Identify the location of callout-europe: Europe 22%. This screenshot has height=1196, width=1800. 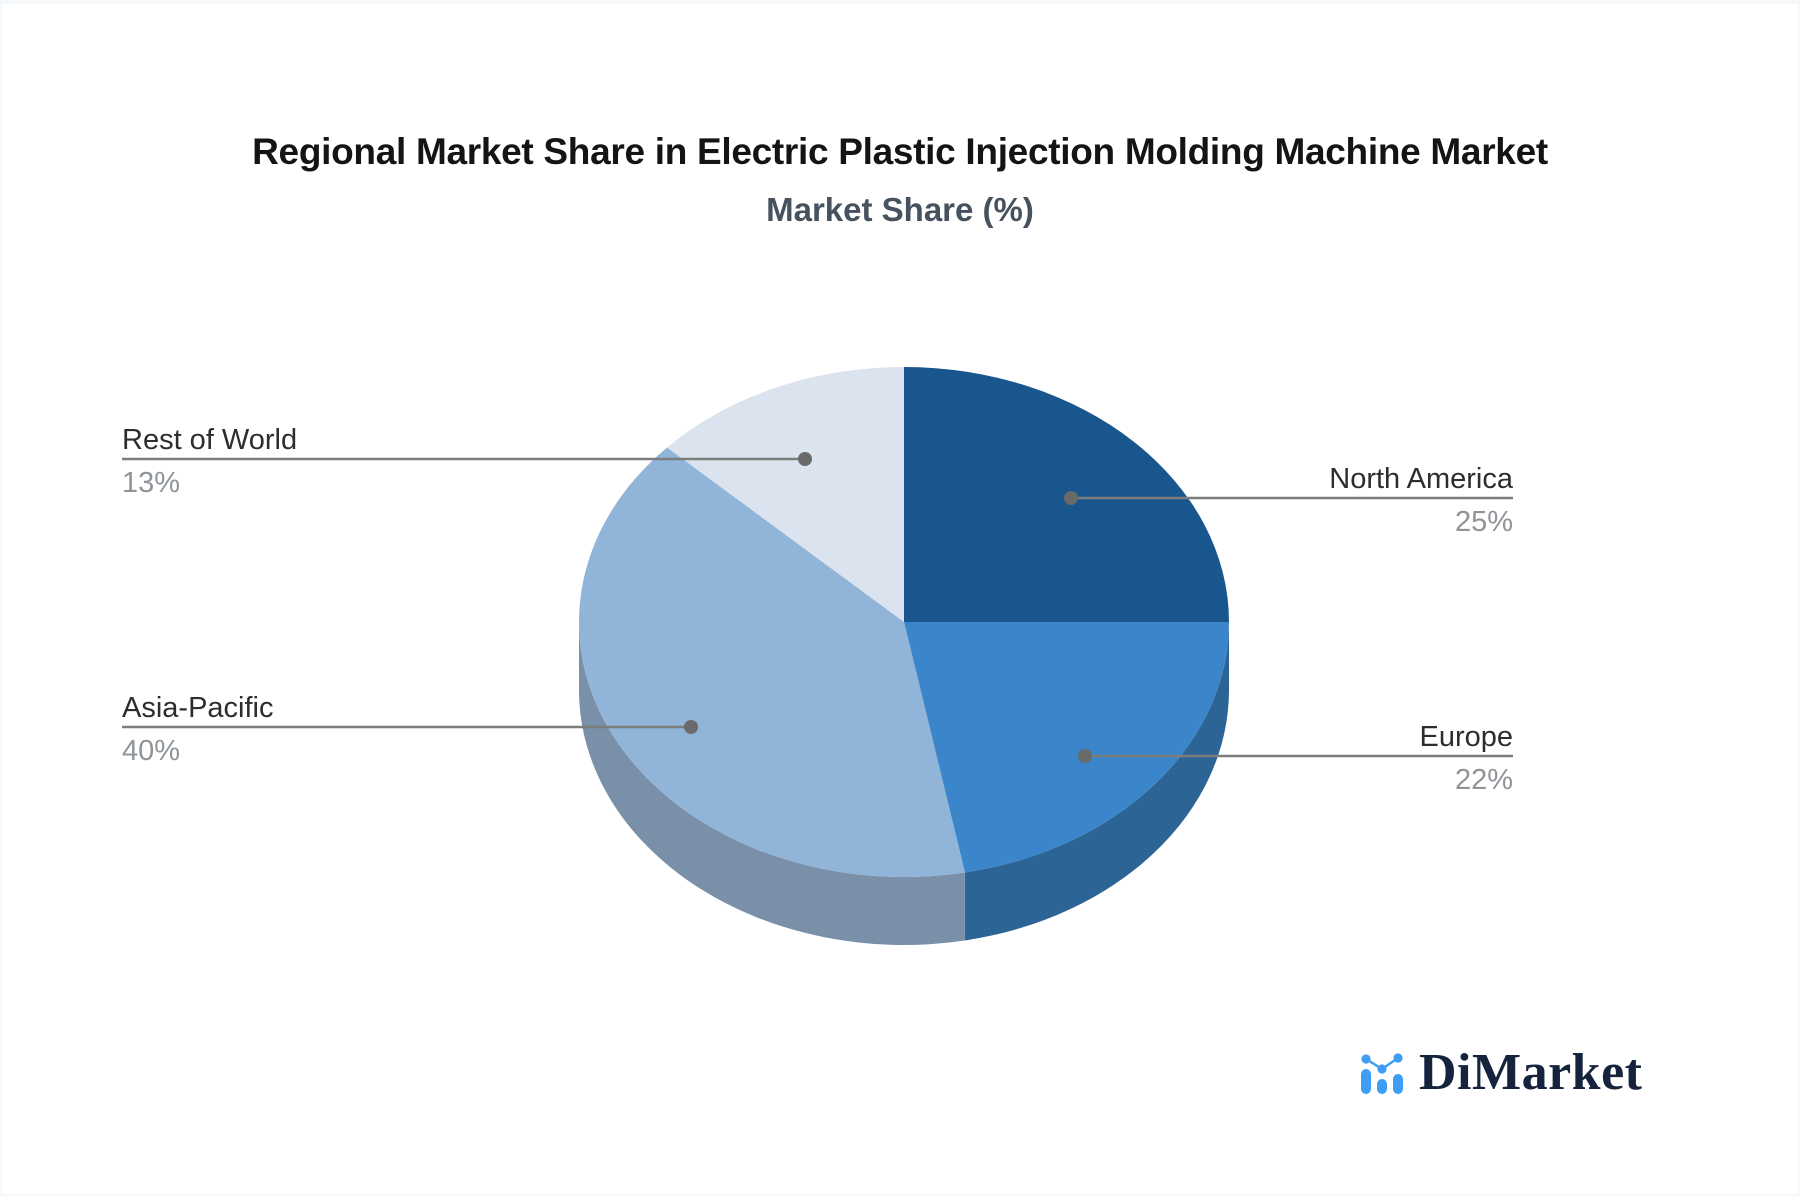
(1295, 758).